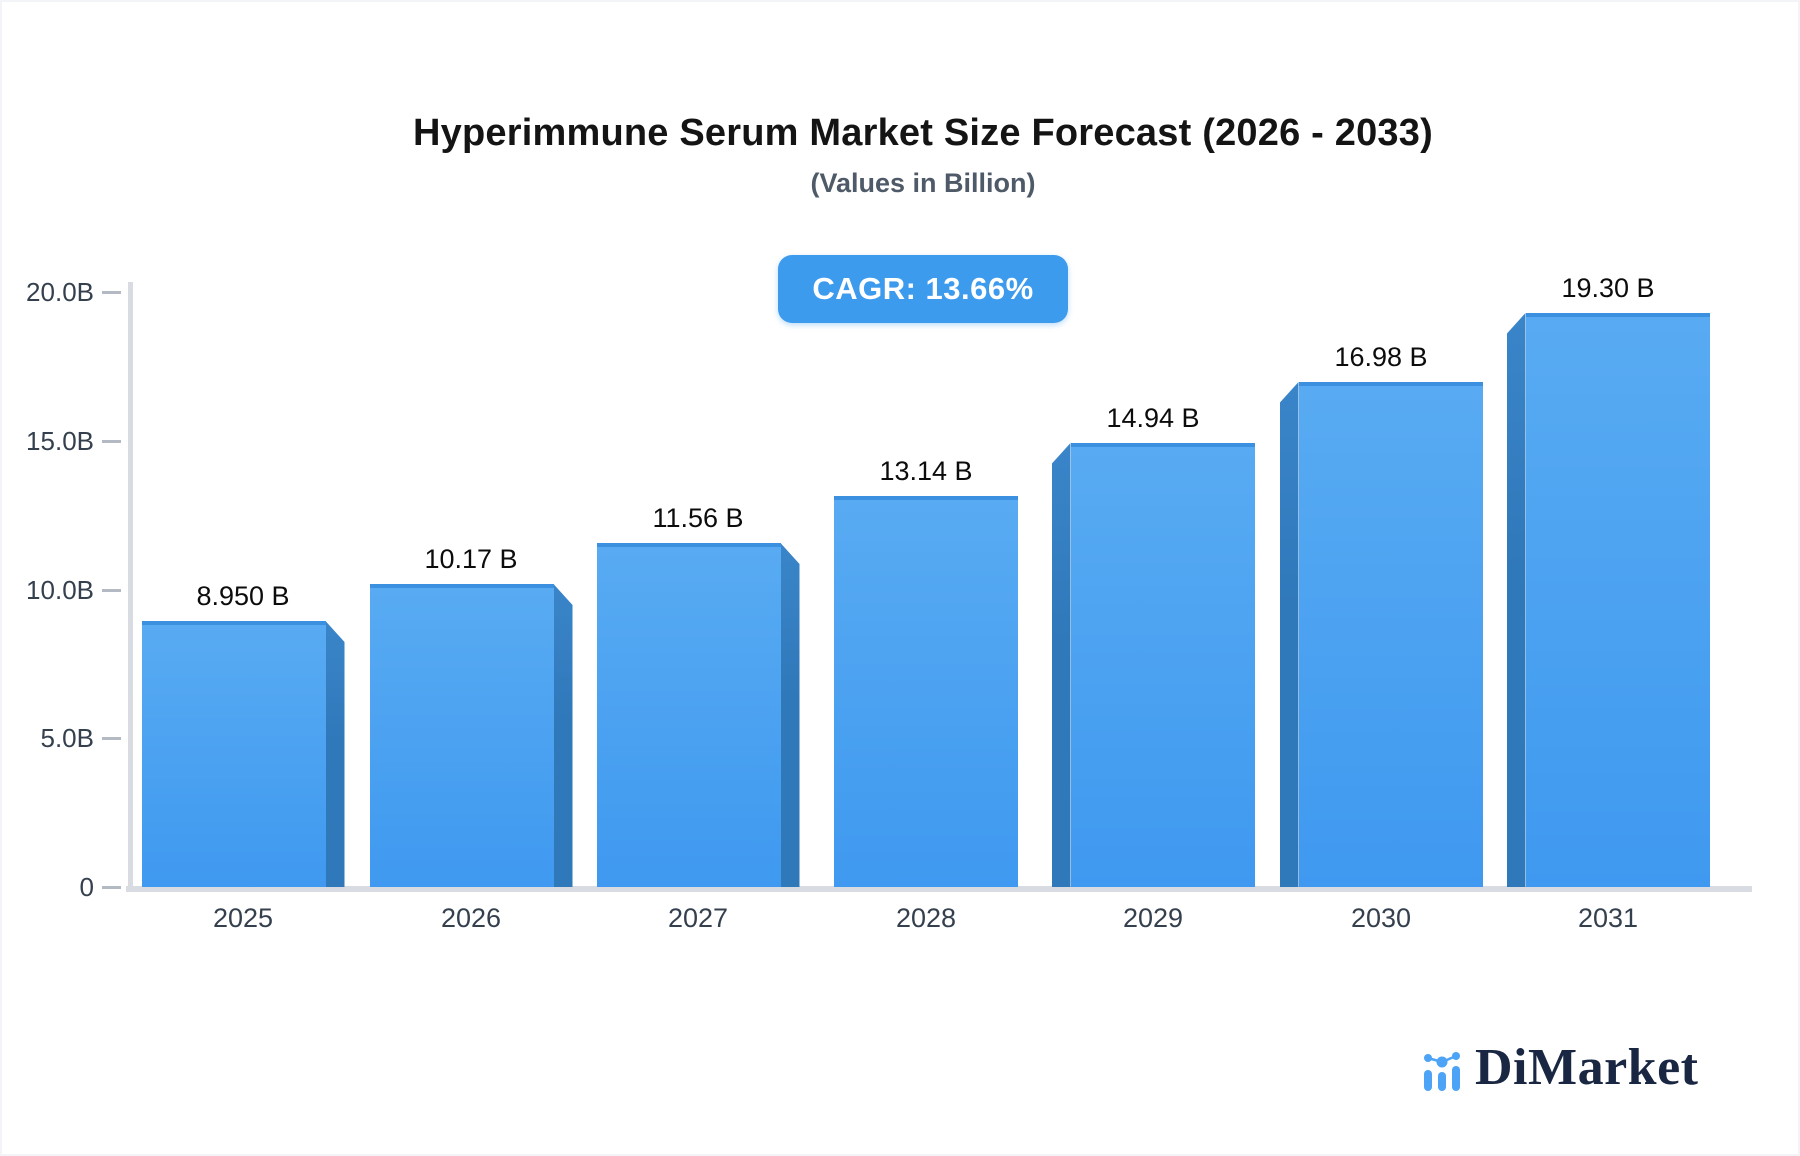 This screenshot has height=1156, width=1800. I want to click on bar-fill-2030, so click(1390, 634).